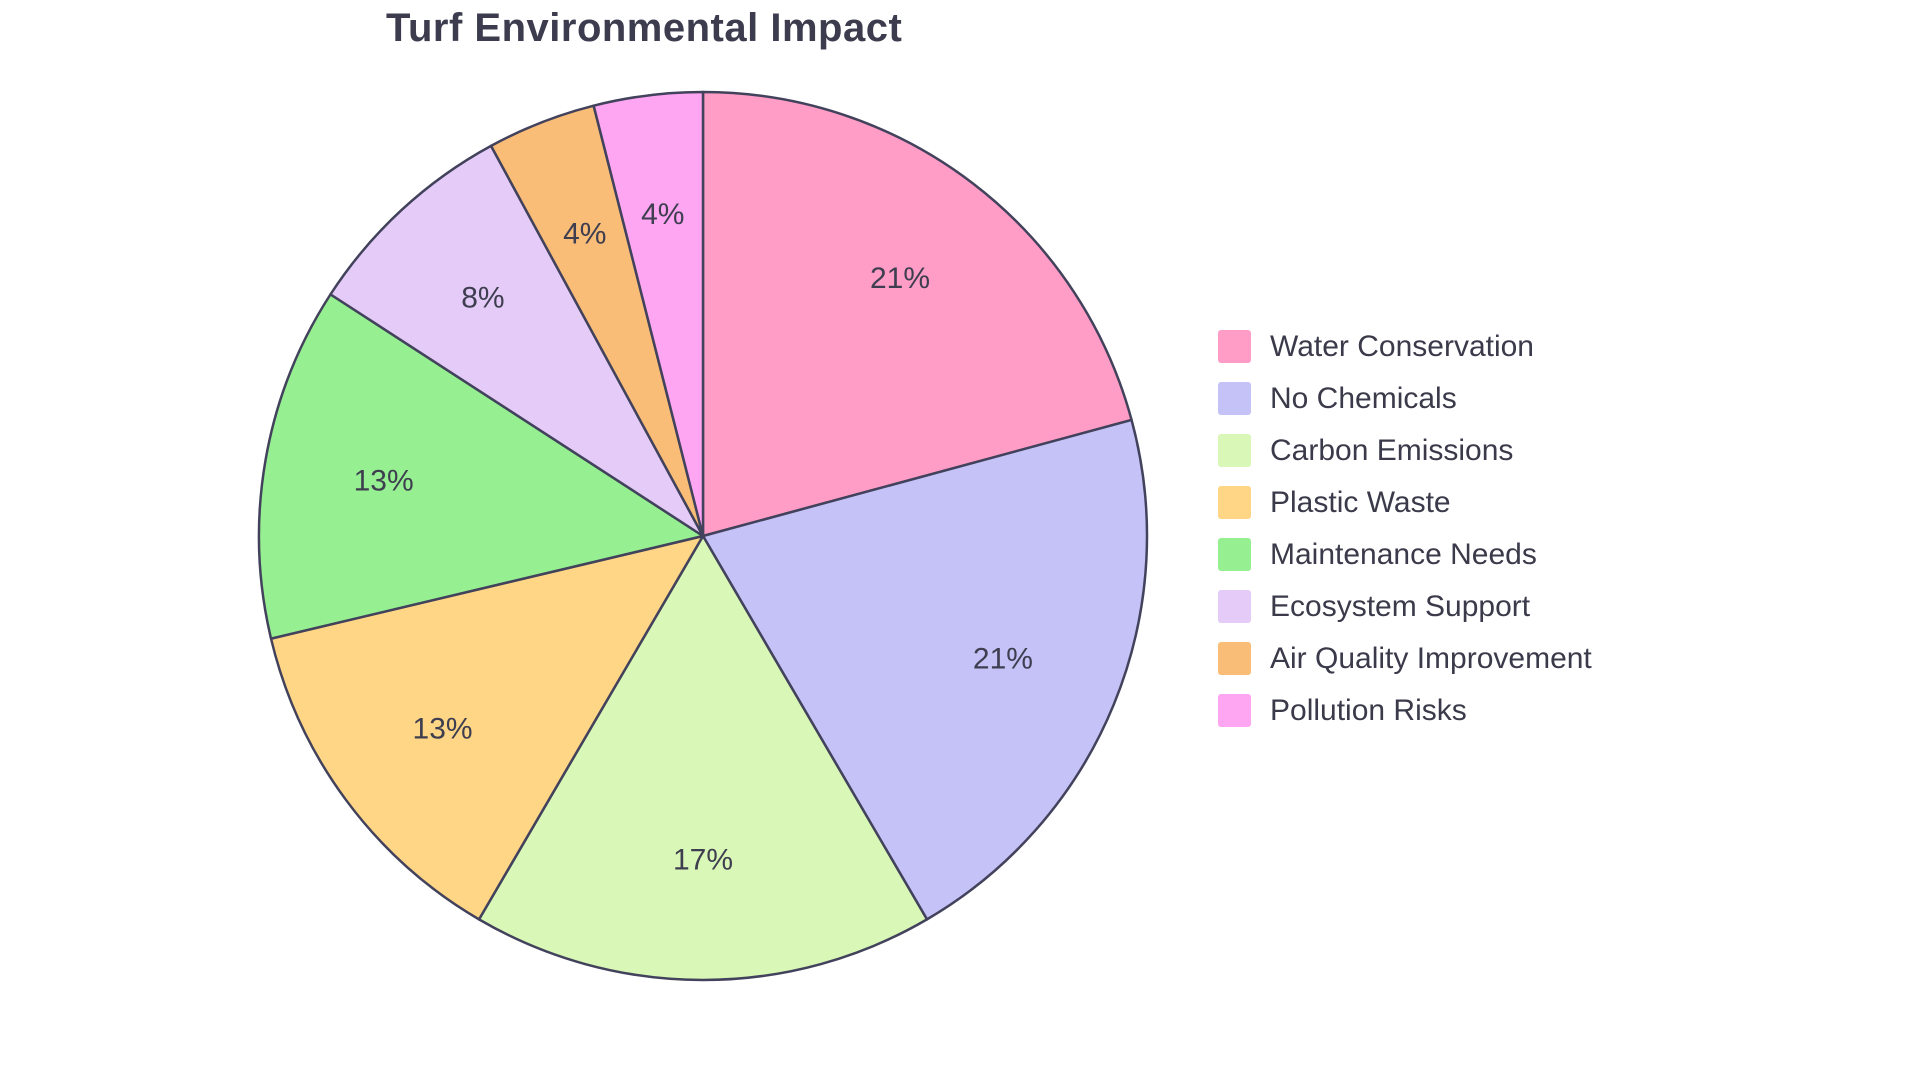 This screenshot has width=1920, height=1083. I want to click on pie-slice-no-chemicals, so click(925, 669).